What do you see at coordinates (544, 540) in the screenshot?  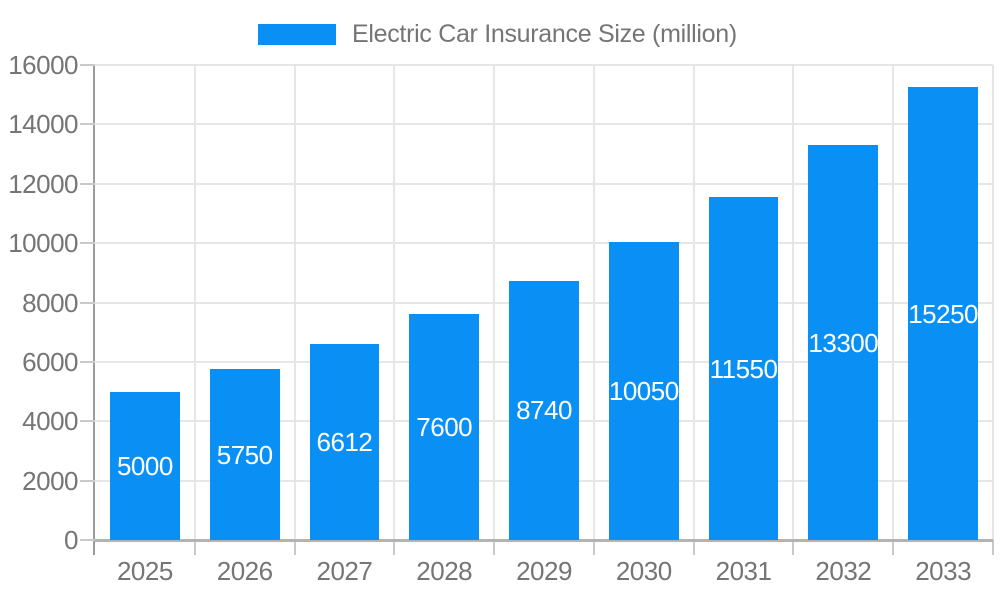 I see `x-axis-line` at bounding box center [544, 540].